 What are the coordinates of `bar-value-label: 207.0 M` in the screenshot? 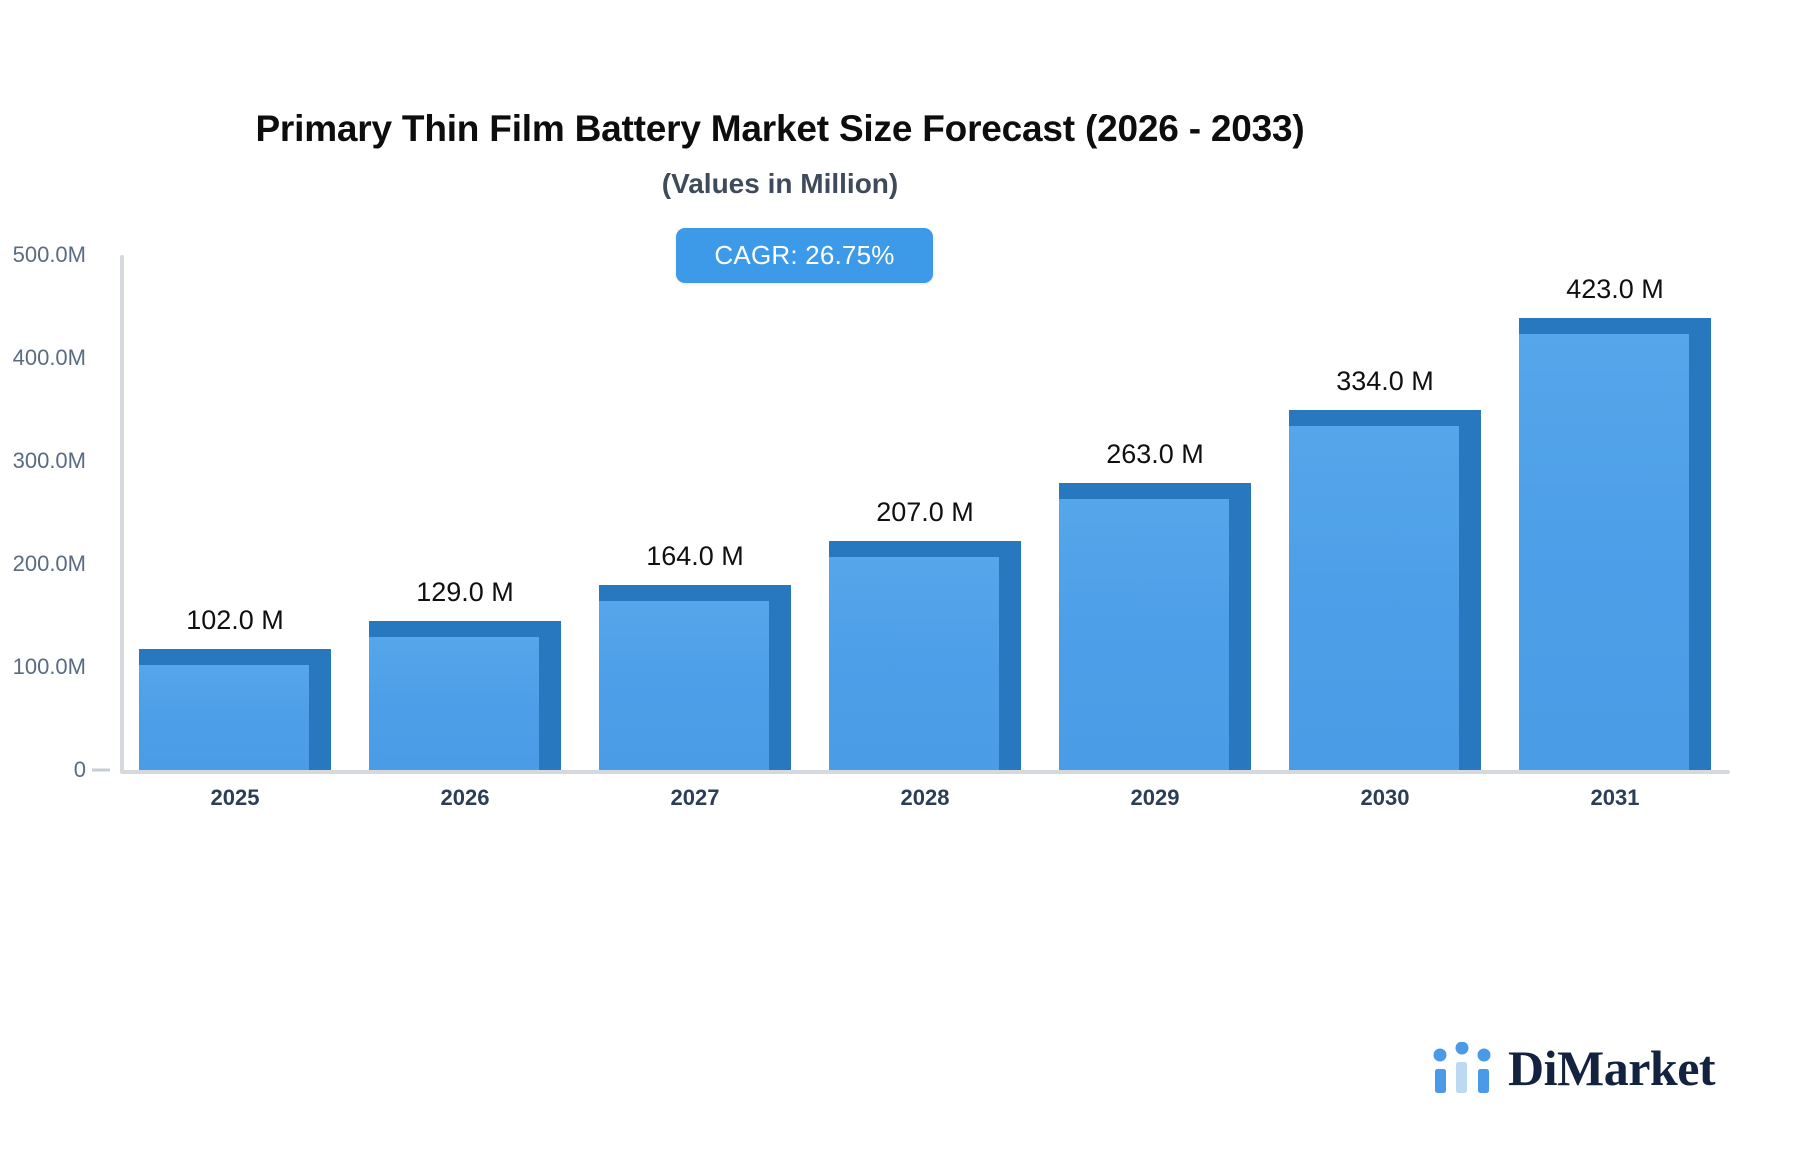 It's located at (925, 511).